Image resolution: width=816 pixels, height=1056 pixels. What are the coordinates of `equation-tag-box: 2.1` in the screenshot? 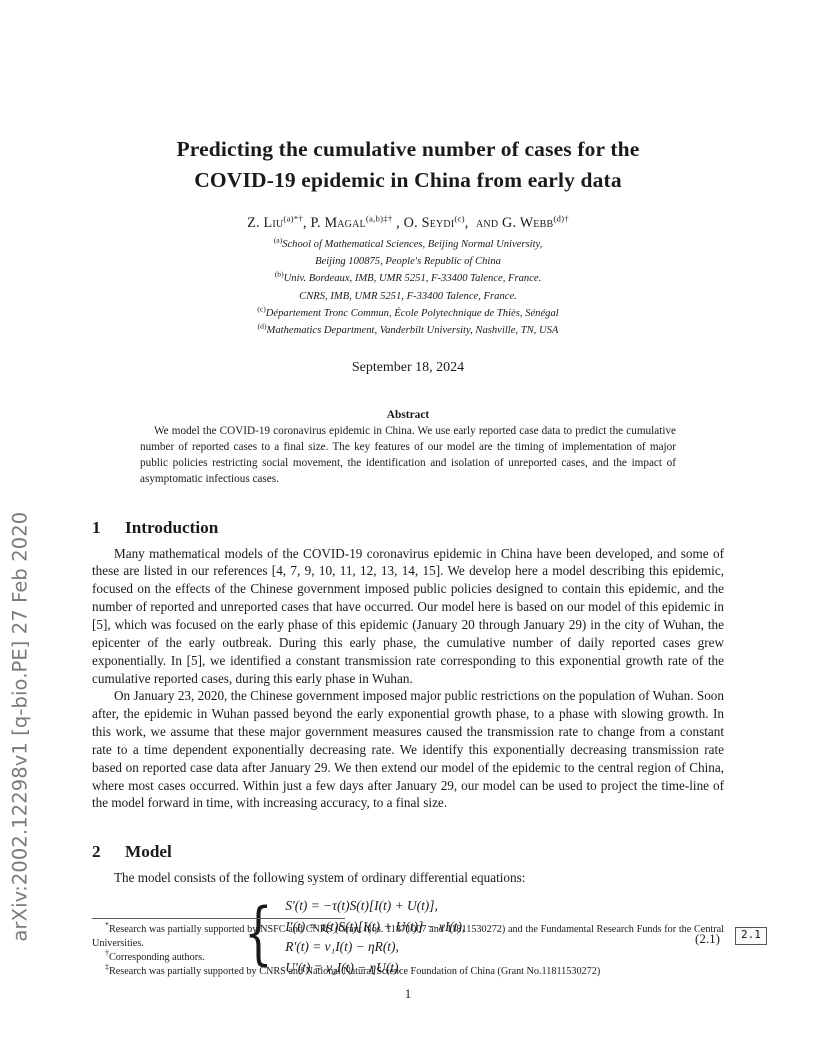 It's located at (751, 936).